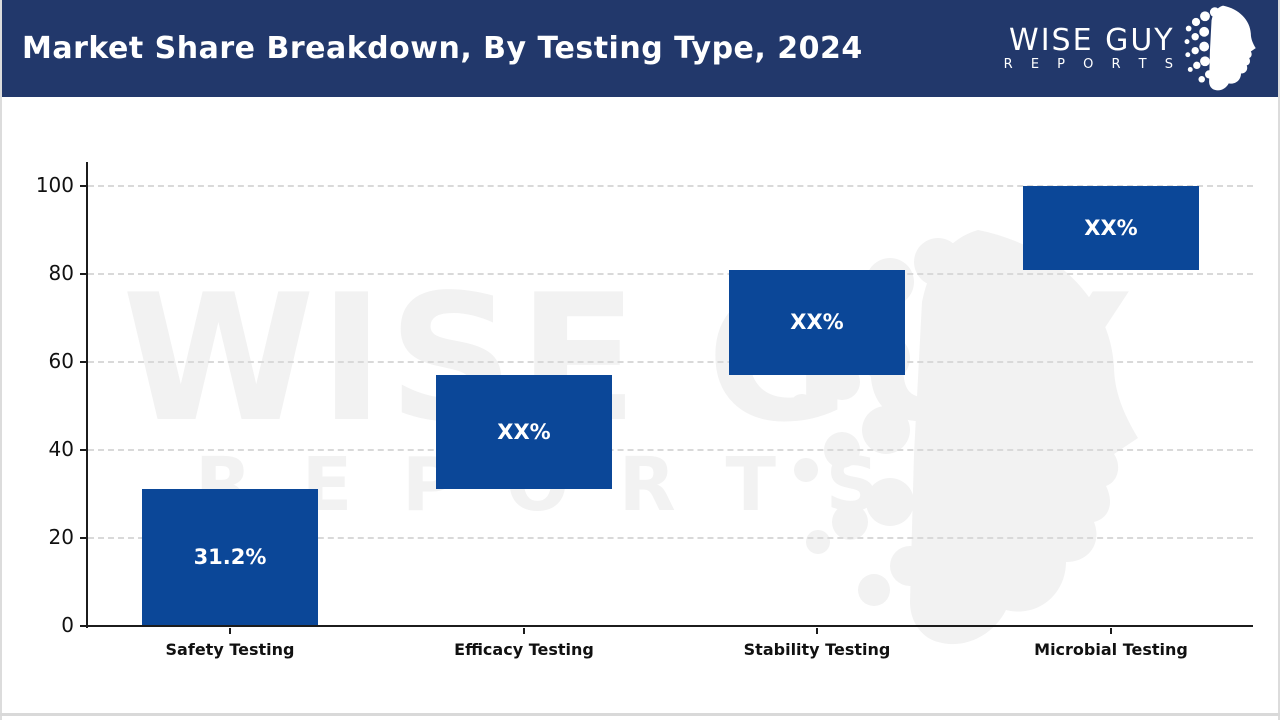 This screenshot has width=1280, height=720. I want to click on y-tick-label-100: 100, so click(54, 185).